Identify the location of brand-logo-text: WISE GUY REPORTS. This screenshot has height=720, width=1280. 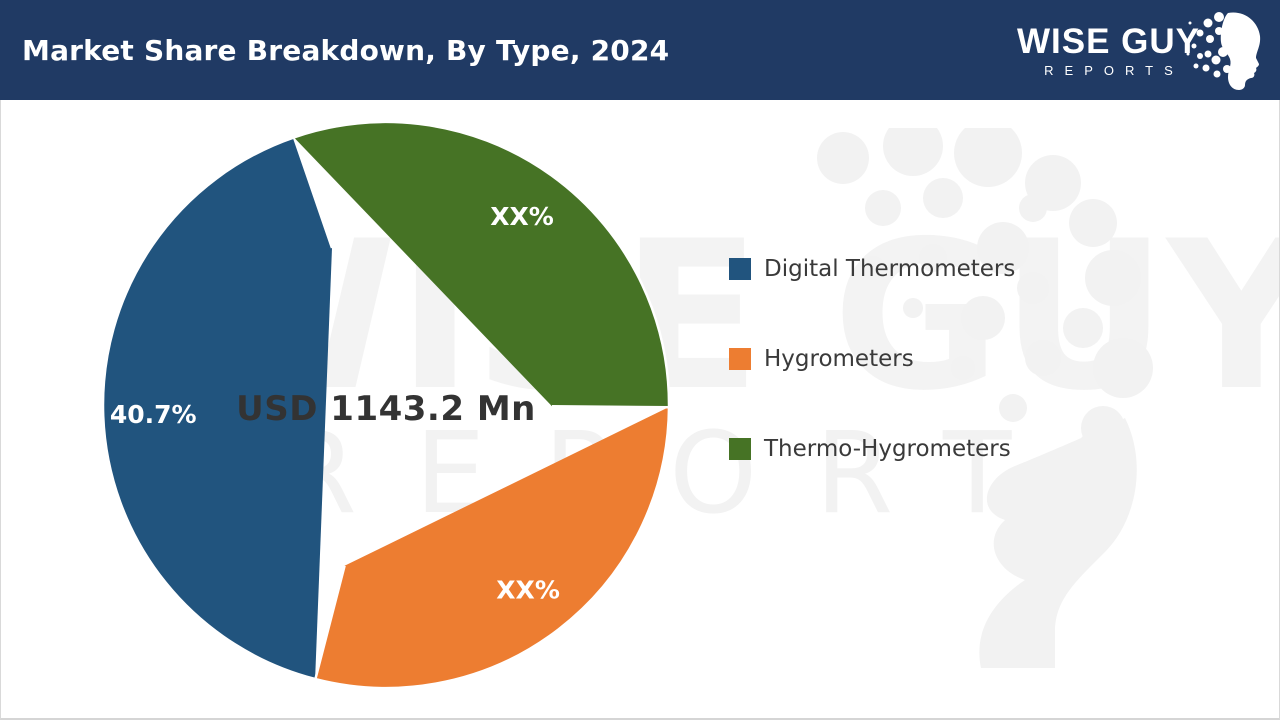
(1108, 50).